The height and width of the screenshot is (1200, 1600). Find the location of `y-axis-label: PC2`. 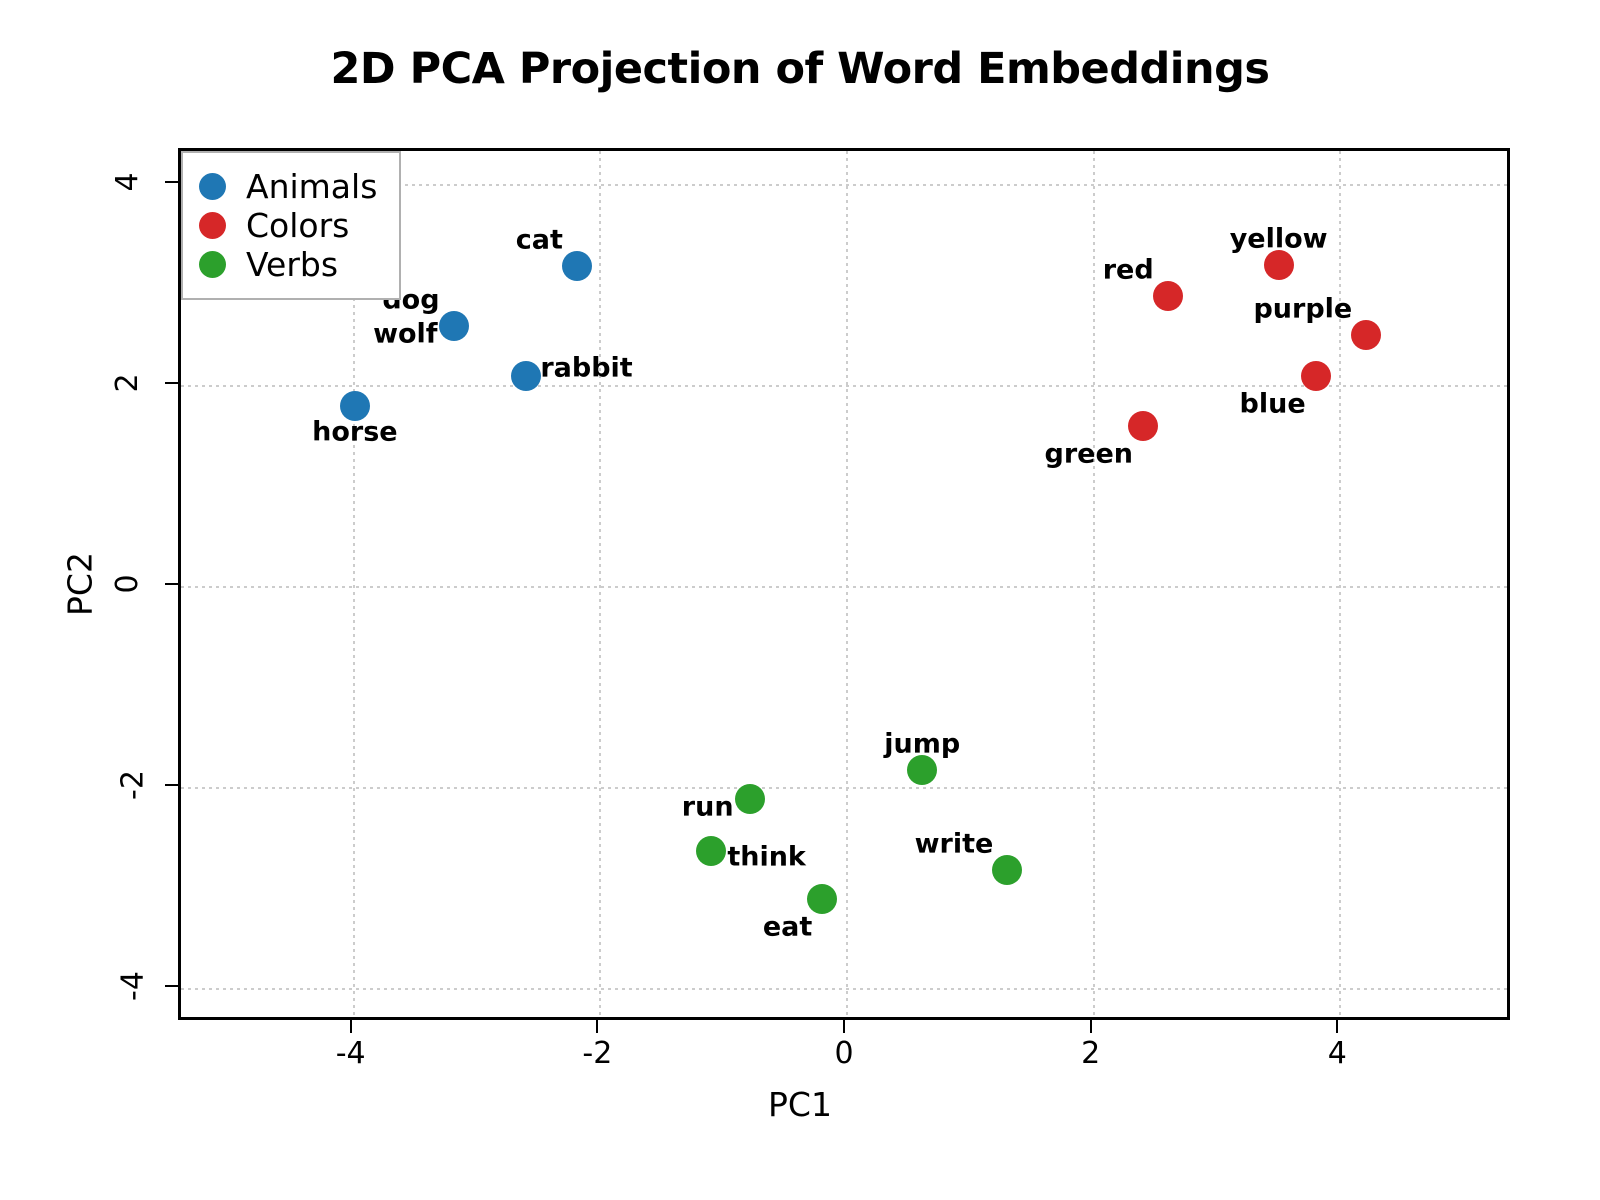

y-axis-label: PC2 is located at coordinates (80, 584).